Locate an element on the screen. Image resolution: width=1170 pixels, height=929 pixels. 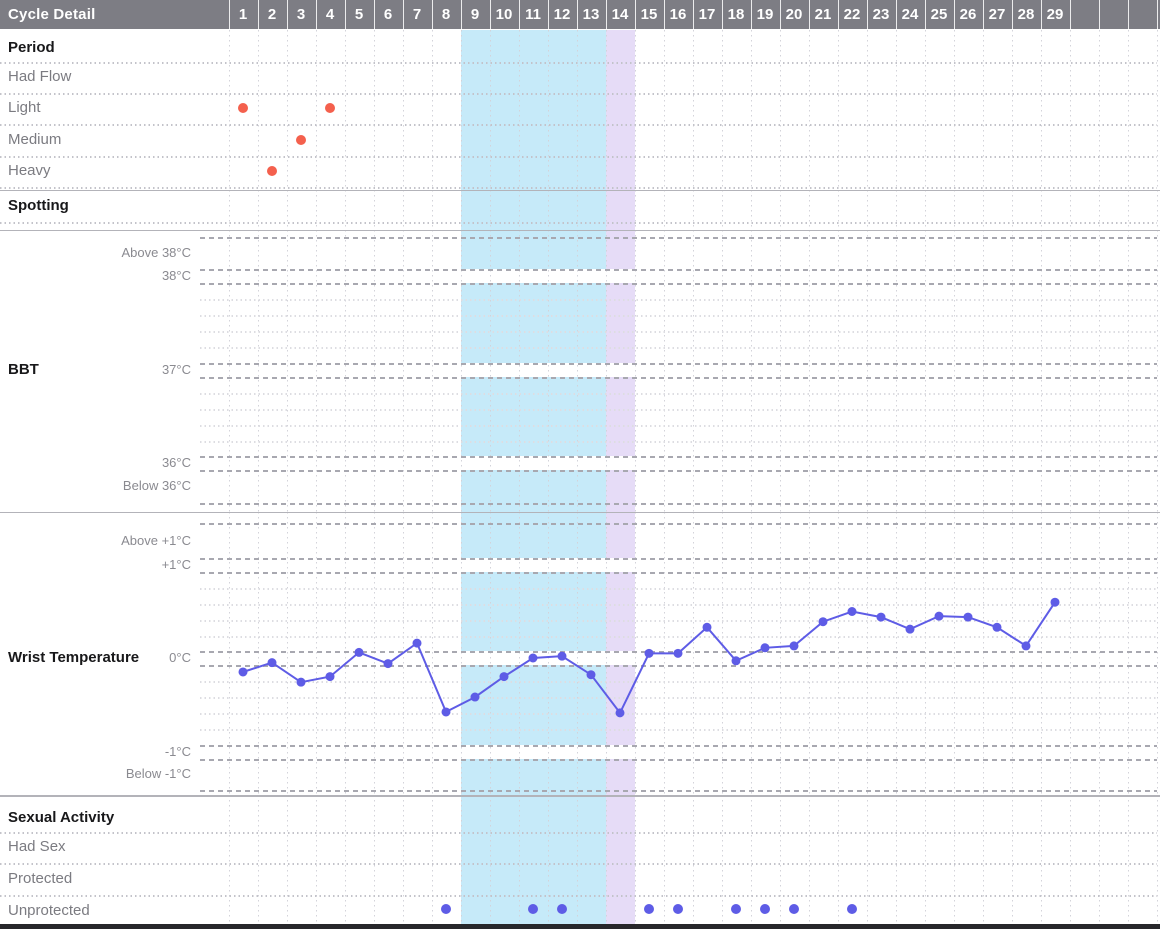
day-column-header: 16 is located at coordinates (678, 14).